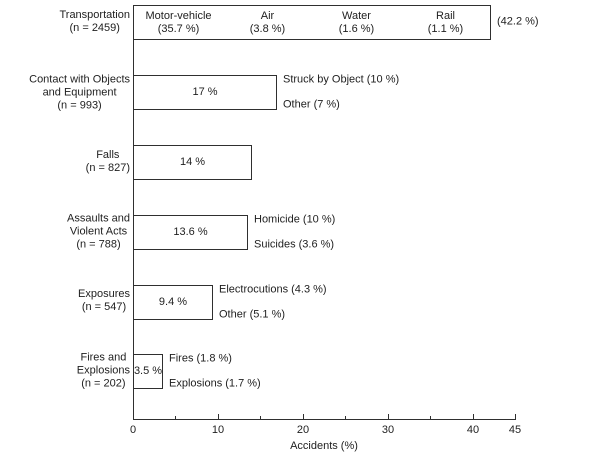  I want to click on bar-value-label: 13.6 %, so click(190, 232).